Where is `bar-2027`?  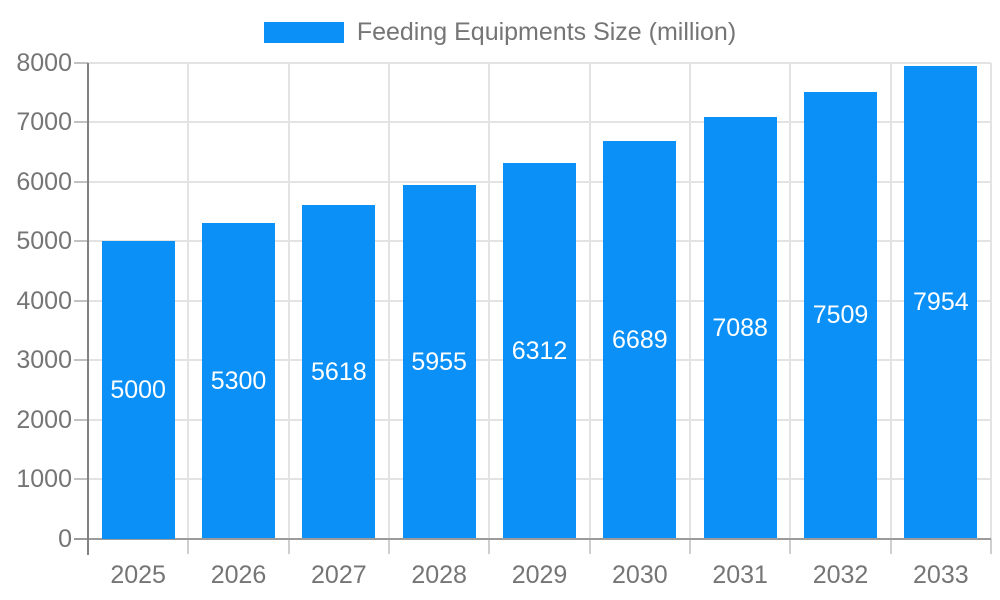 bar-2027 is located at coordinates (339, 371).